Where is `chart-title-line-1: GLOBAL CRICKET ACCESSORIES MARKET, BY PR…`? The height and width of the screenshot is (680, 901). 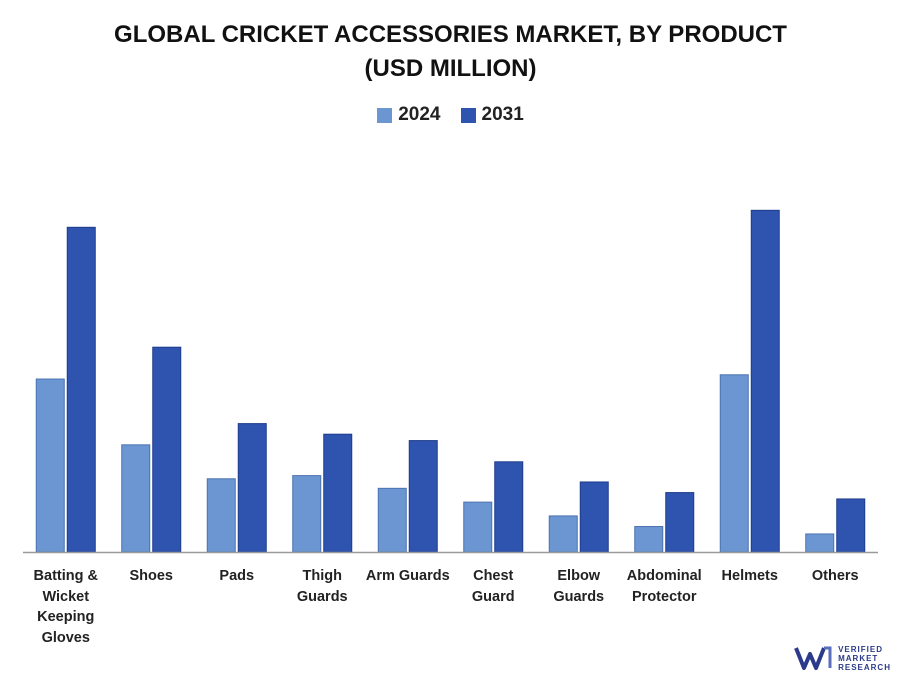
chart-title-line-1: GLOBAL CRICKET ACCESSORIES MARKET, BY PR… is located at coordinates (450, 34).